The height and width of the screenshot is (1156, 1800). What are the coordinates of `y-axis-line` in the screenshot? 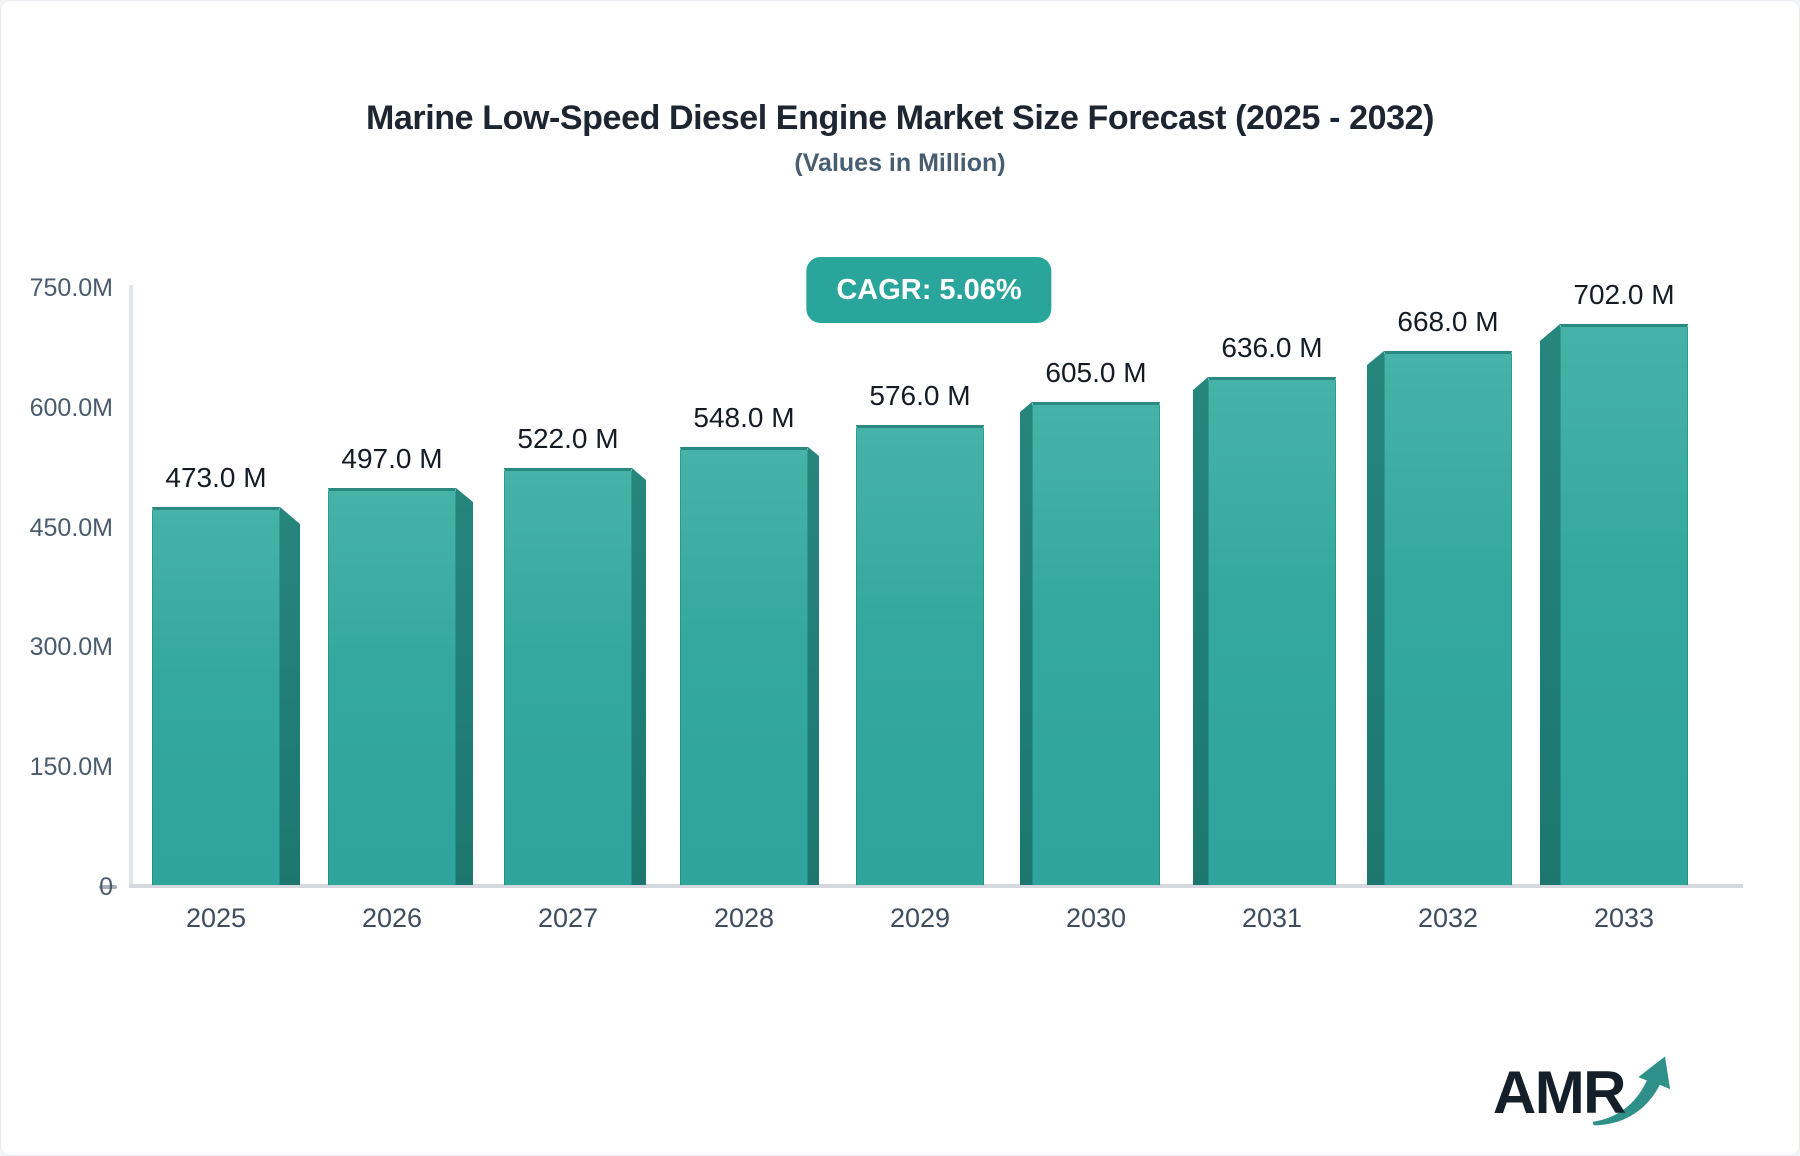 It's located at (131, 586).